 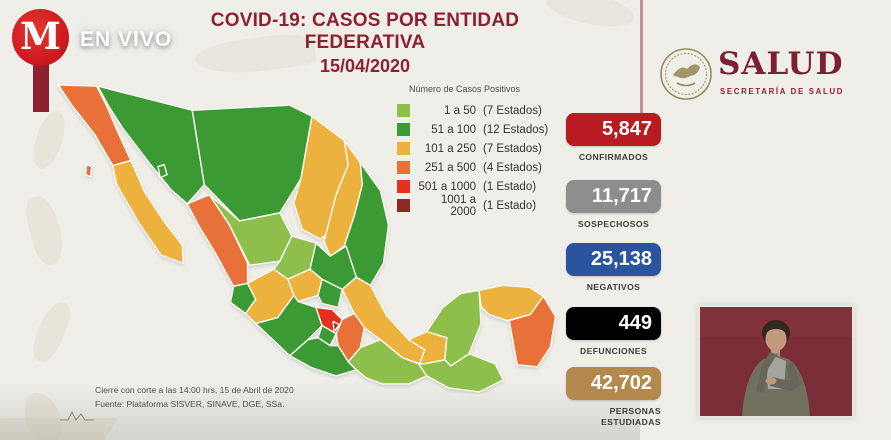 I want to click on government-seal-icon, so click(x=686, y=74).